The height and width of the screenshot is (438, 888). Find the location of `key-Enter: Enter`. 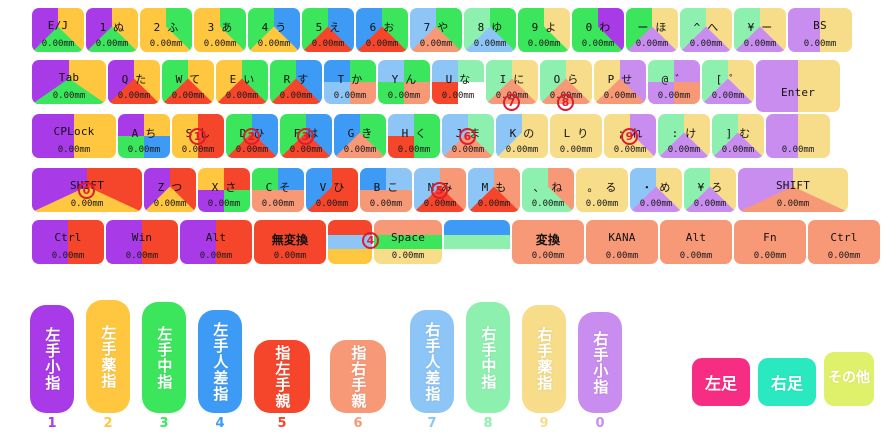

key-Enter: Enter is located at coordinates (798, 86).